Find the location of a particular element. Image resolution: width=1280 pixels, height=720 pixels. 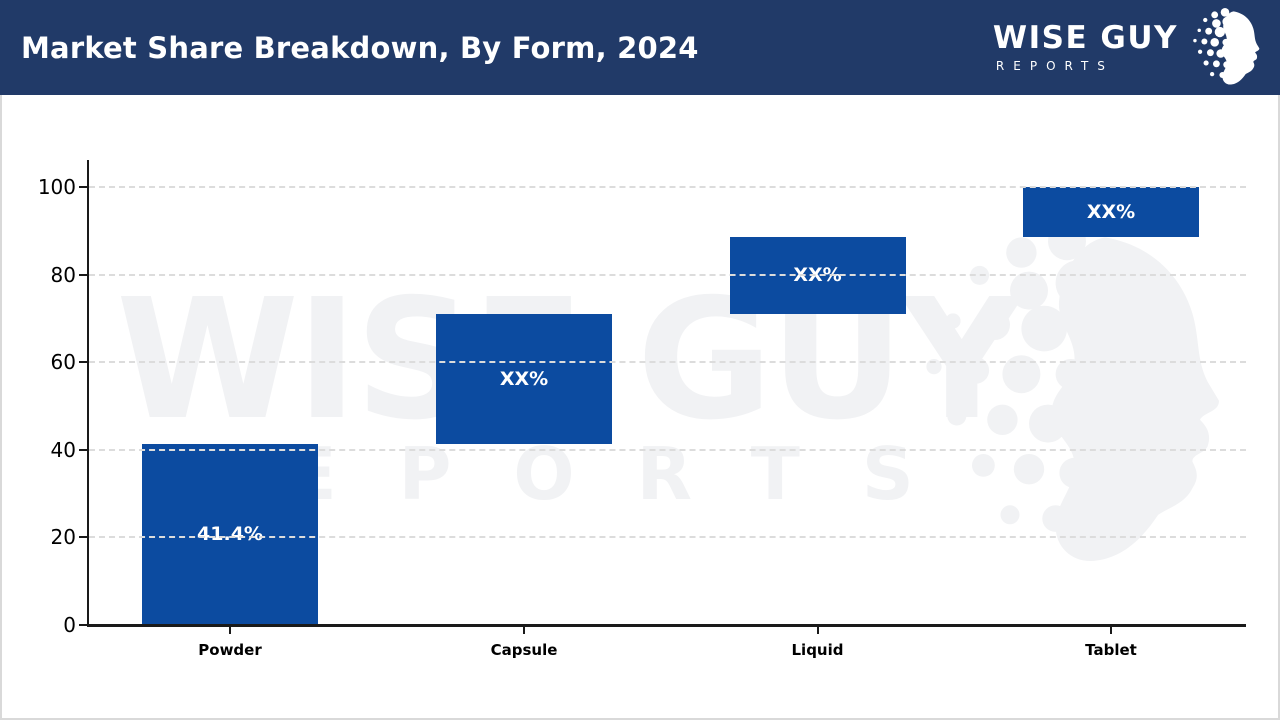

x-tick-capsule is located at coordinates (524, 630).